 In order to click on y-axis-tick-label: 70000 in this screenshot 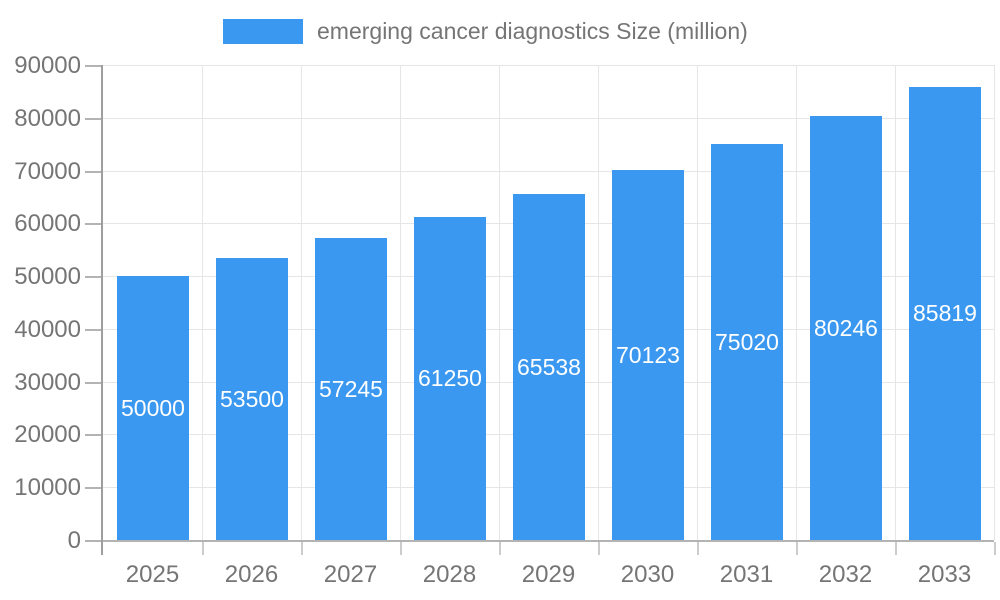, I will do `click(47, 171)`.